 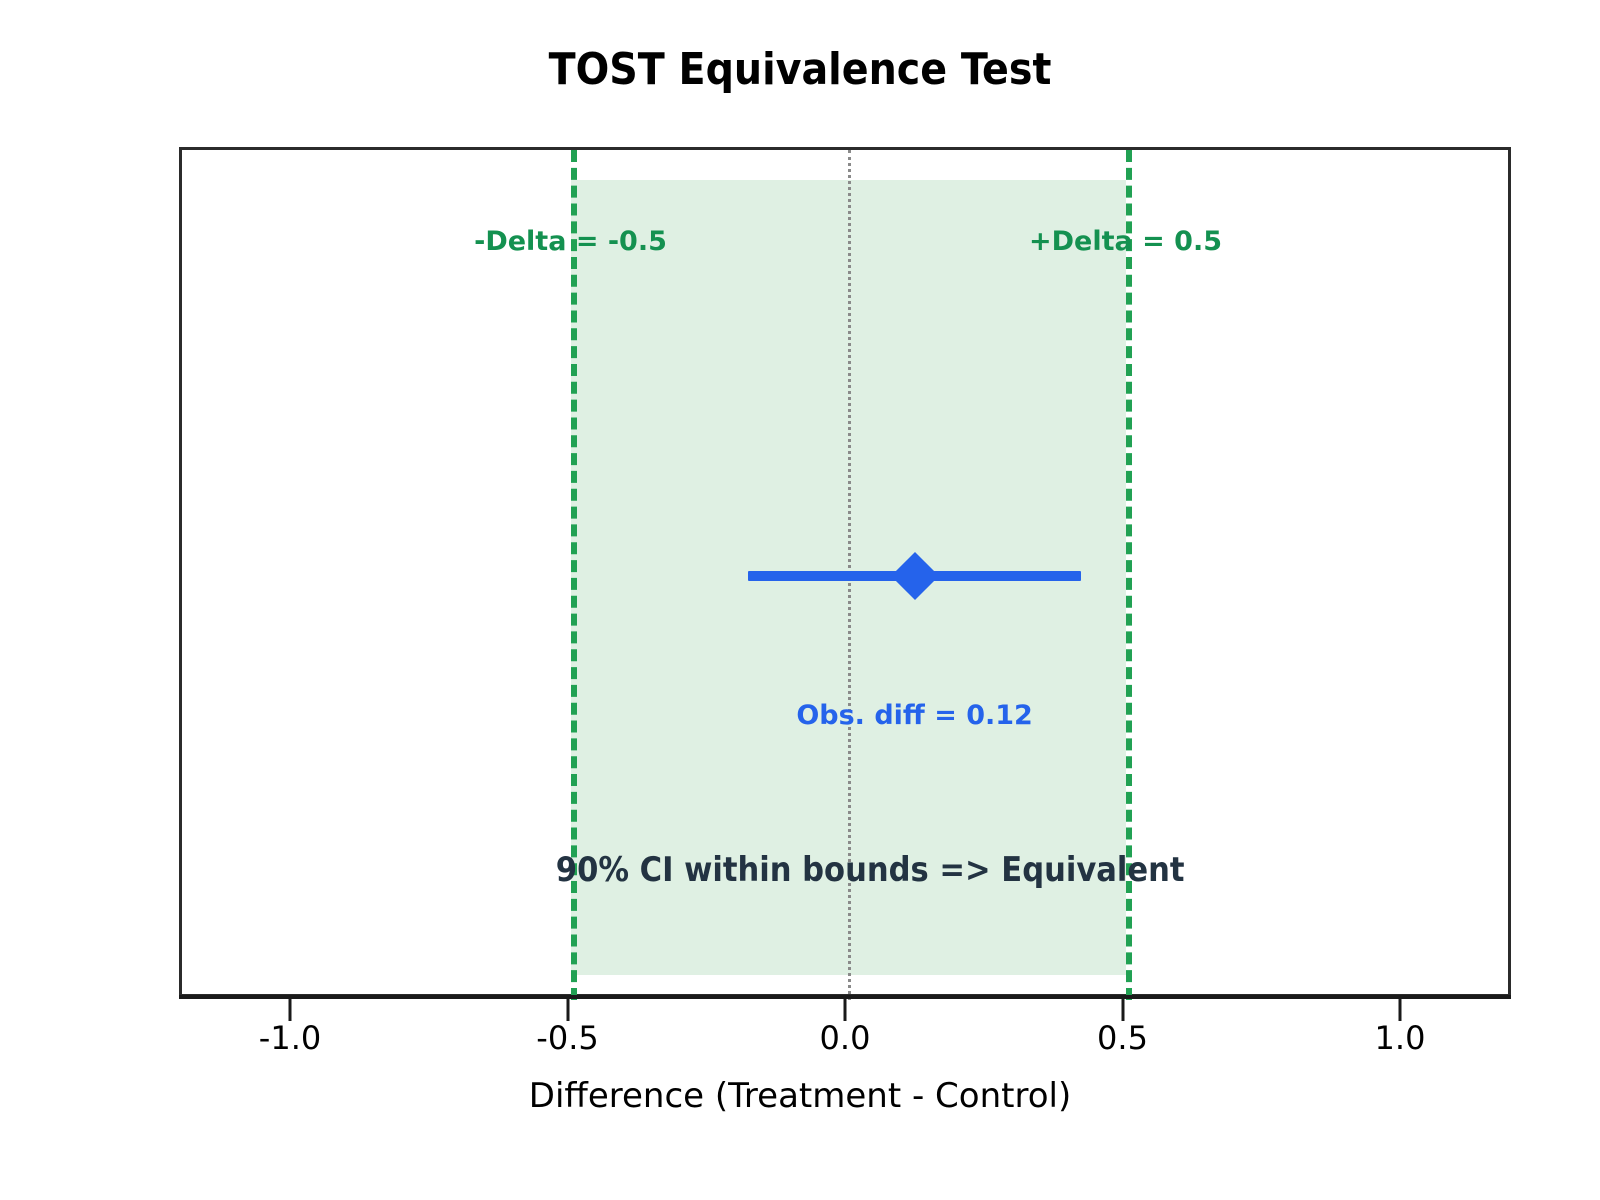 What do you see at coordinates (1122, 1038) in the screenshot?
I see `x-axis-tick-label: 0.5` at bounding box center [1122, 1038].